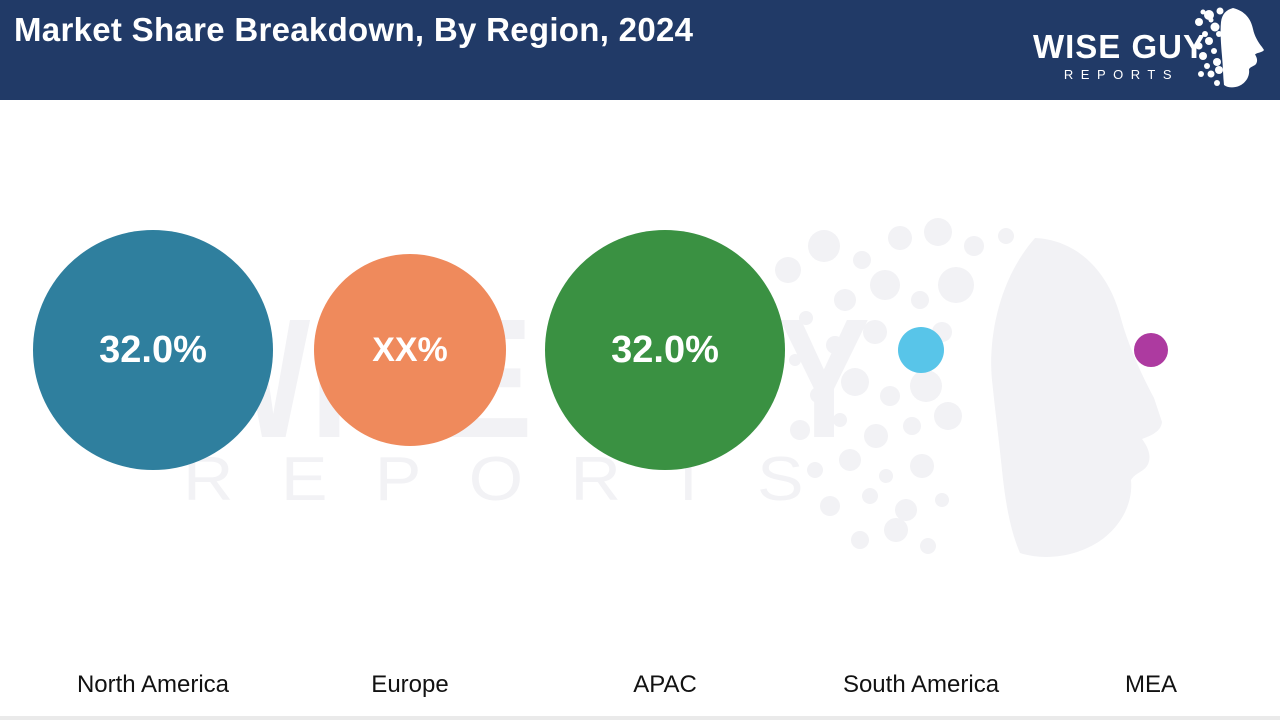 The height and width of the screenshot is (720, 1280). Describe the element at coordinates (354, 29) in the screenshot. I see `page-title: Market Share Breakdown, By Region, 2024` at that location.